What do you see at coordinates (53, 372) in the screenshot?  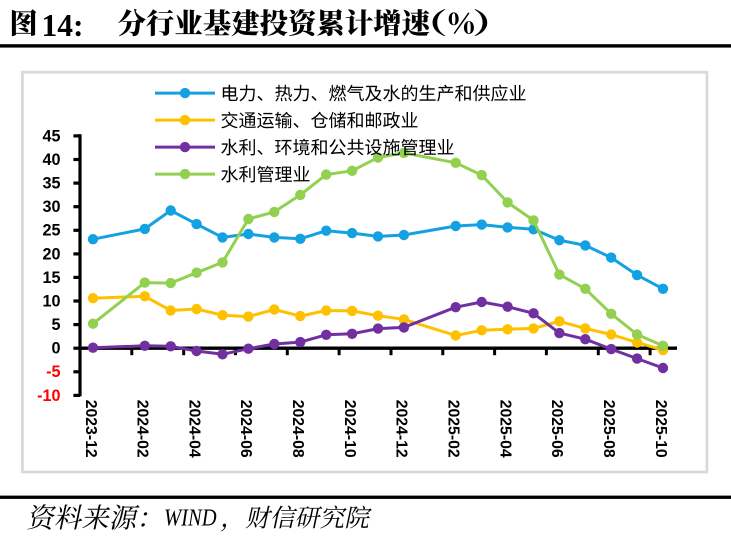 I see `svg-text: -5` at bounding box center [53, 372].